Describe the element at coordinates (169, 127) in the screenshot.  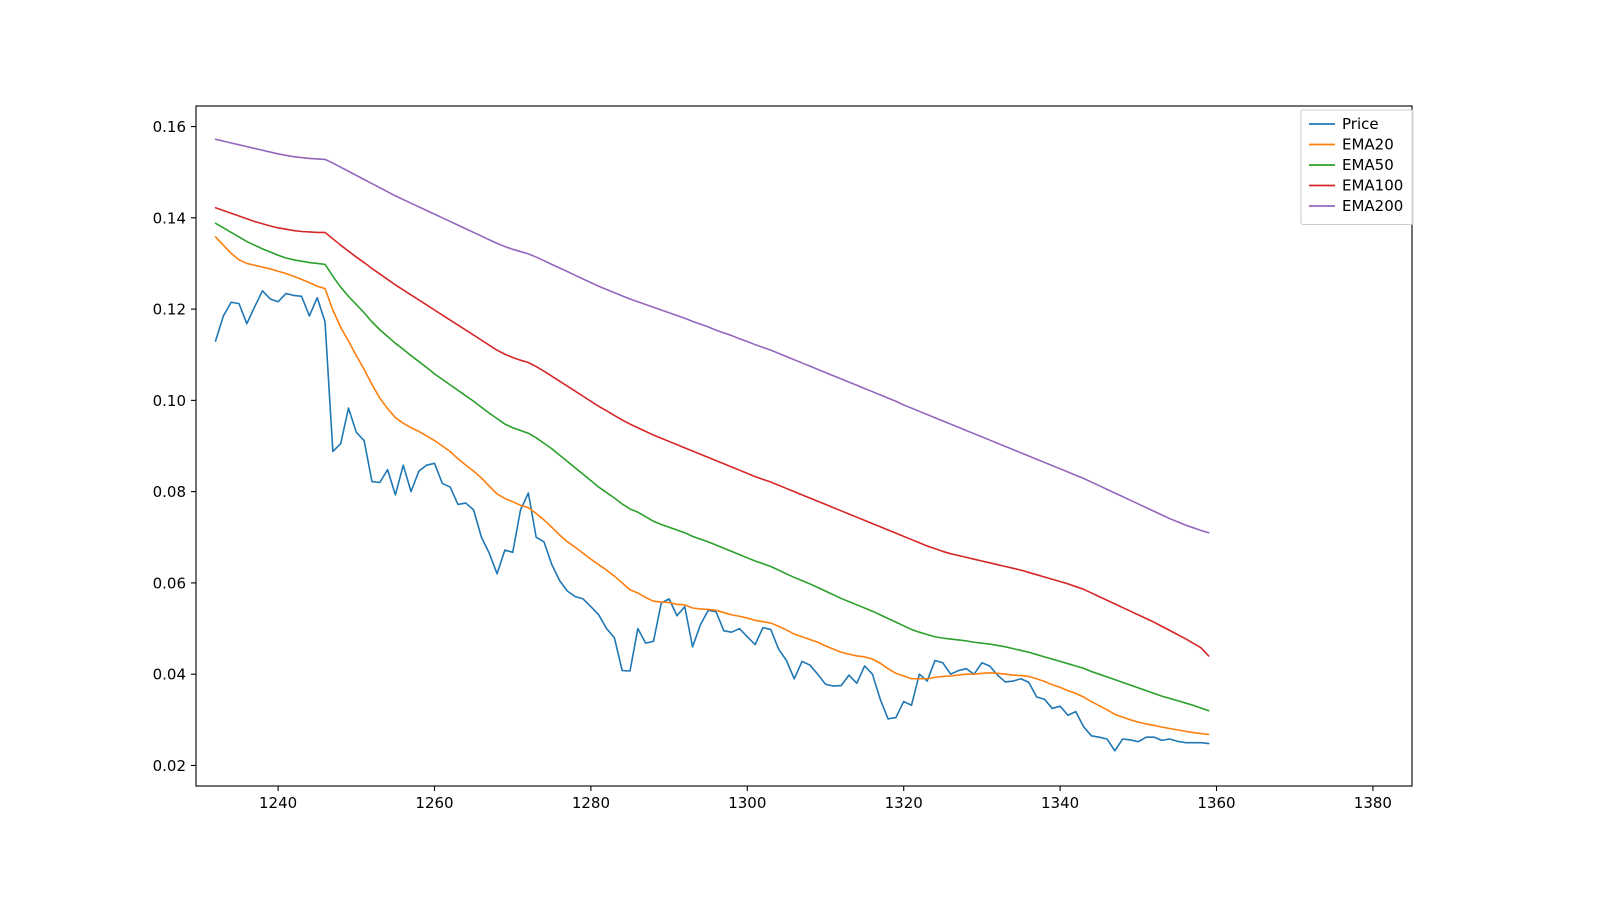
I see `y-tick-label: 0.16` at that location.